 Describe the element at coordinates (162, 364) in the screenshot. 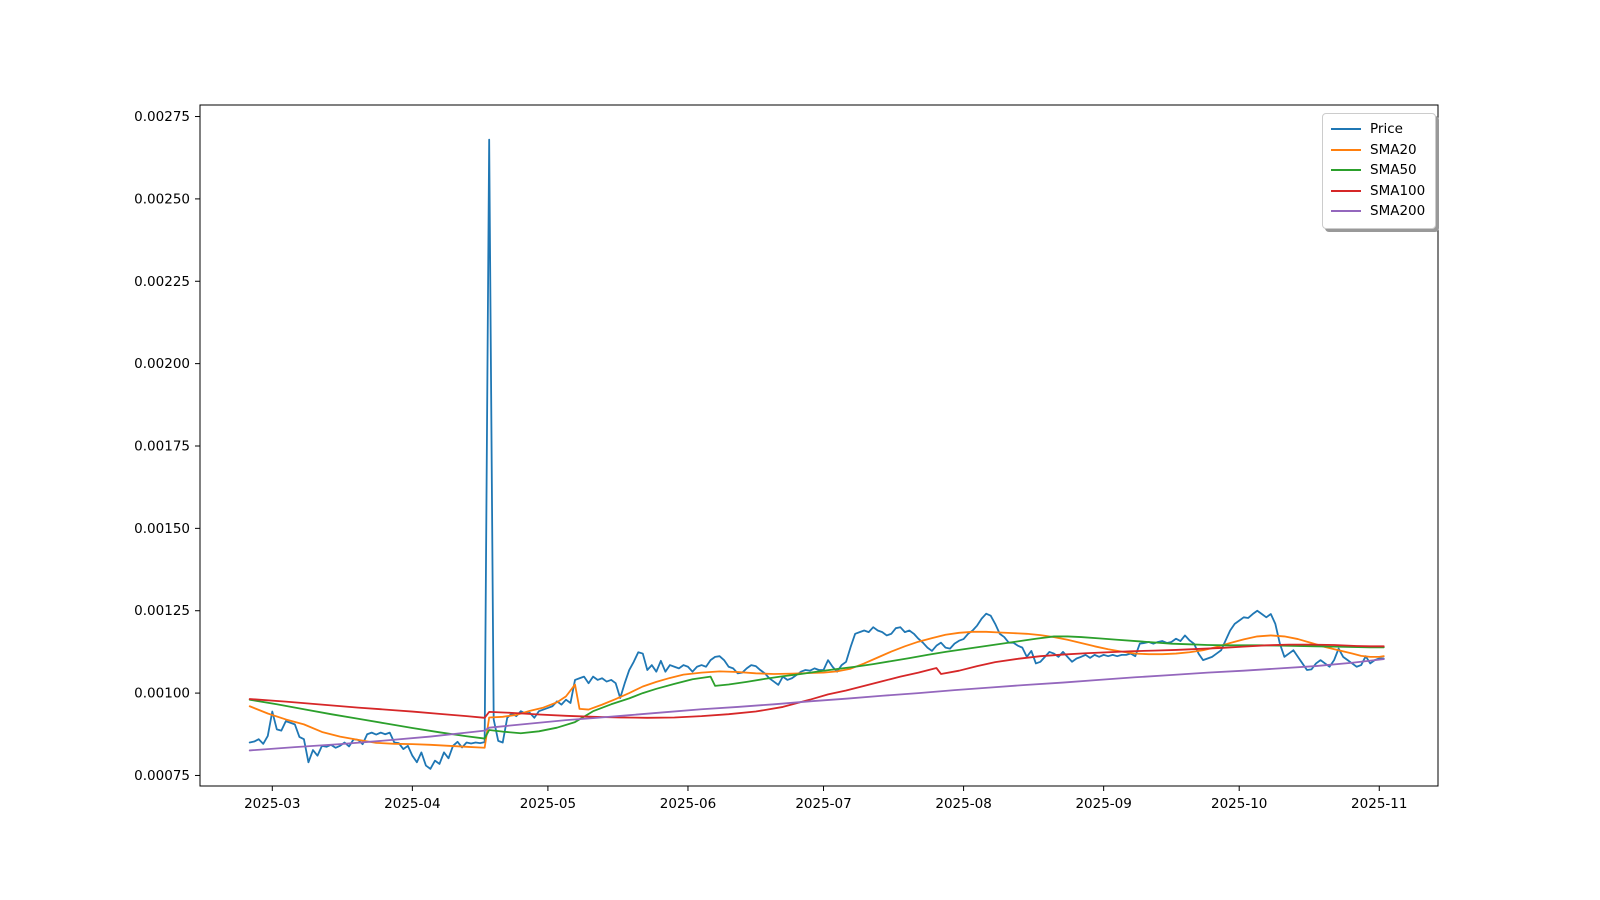

I see `y-tick-label: 0.00200` at that location.